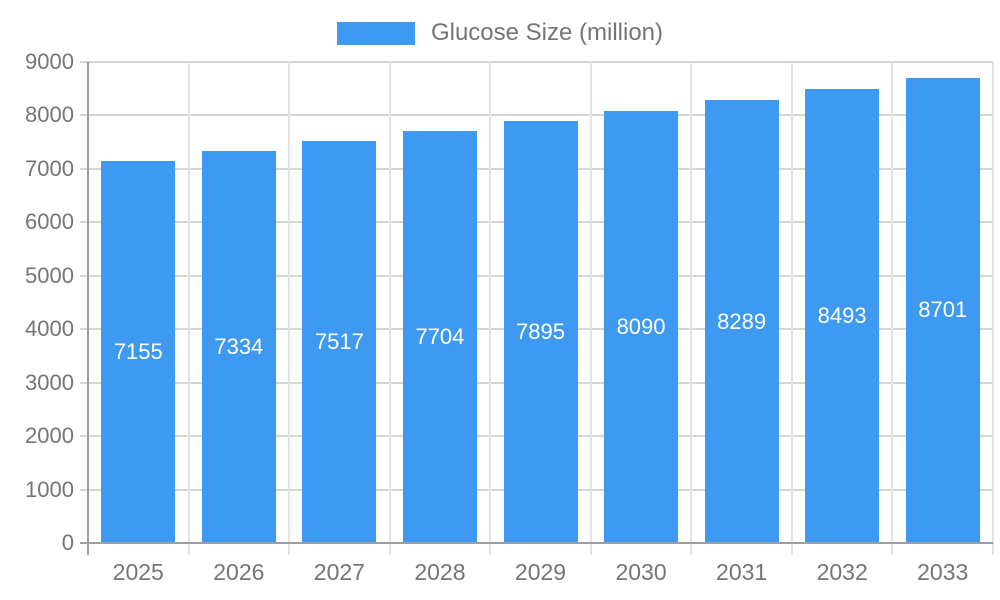  Describe the element at coordinates (49, 275) in the screenshot. I see `y-axis-label: 5000` at that location.